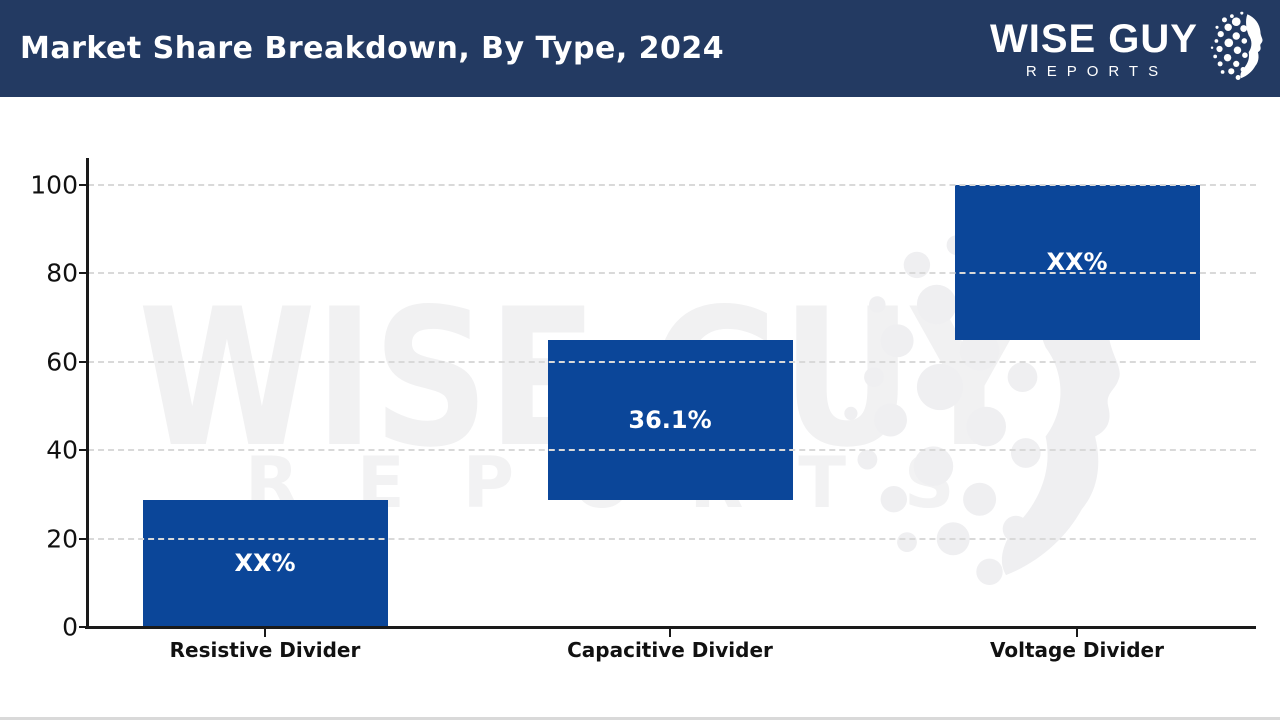  Describe the element at coordinates (62, 538) in the screenshot. I see `y-tick-label: 20` at that location.